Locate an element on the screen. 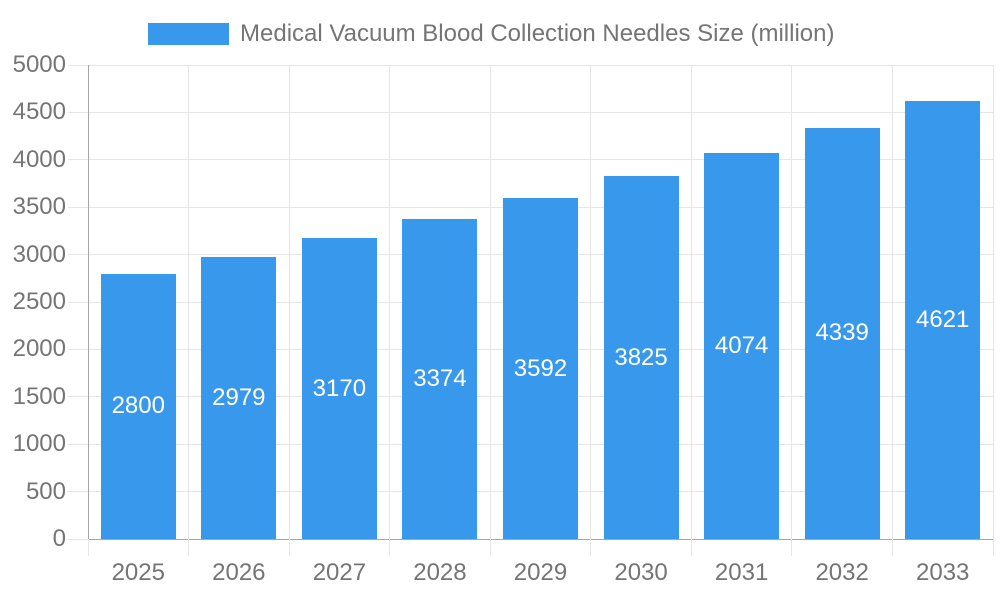 This screenshot has width=1000, height=600. y-tick-label: 4000 is located at coordinates (39, 159).